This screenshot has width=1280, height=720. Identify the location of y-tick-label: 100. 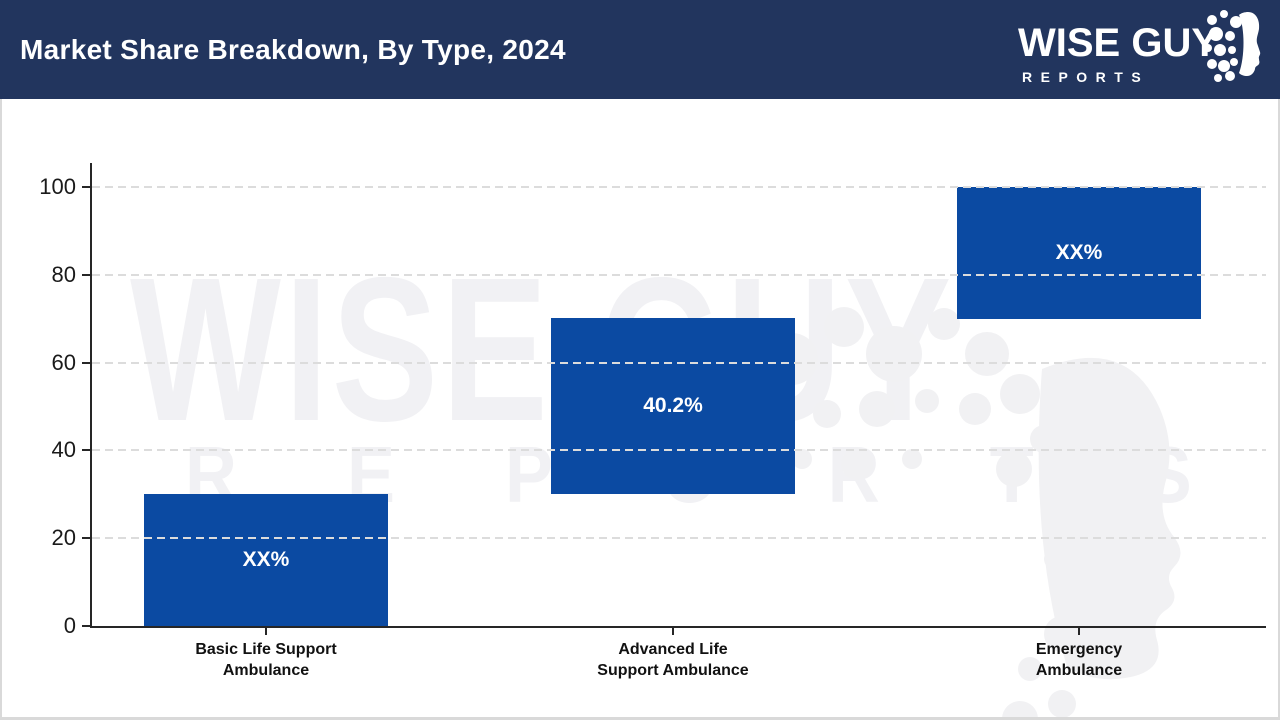
(57, 186).